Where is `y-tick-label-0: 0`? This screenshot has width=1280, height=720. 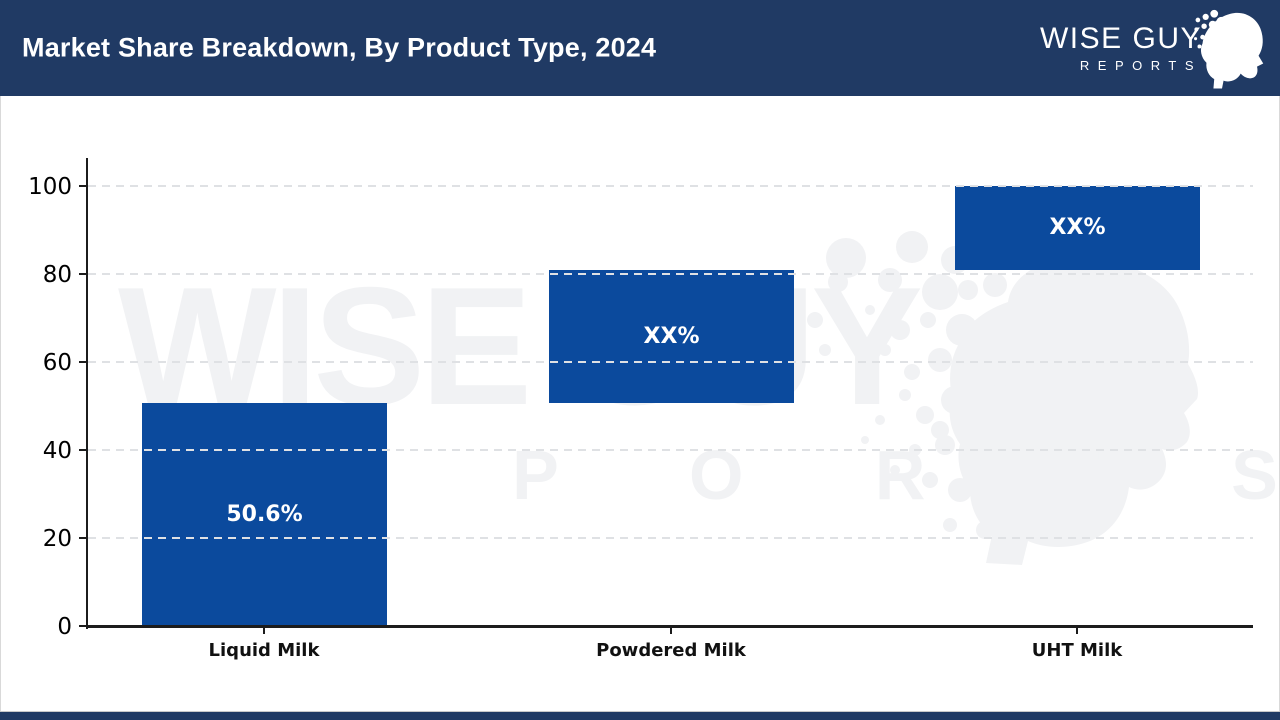
y-tick-label-0: 0 is located at coordinates (64, 627).